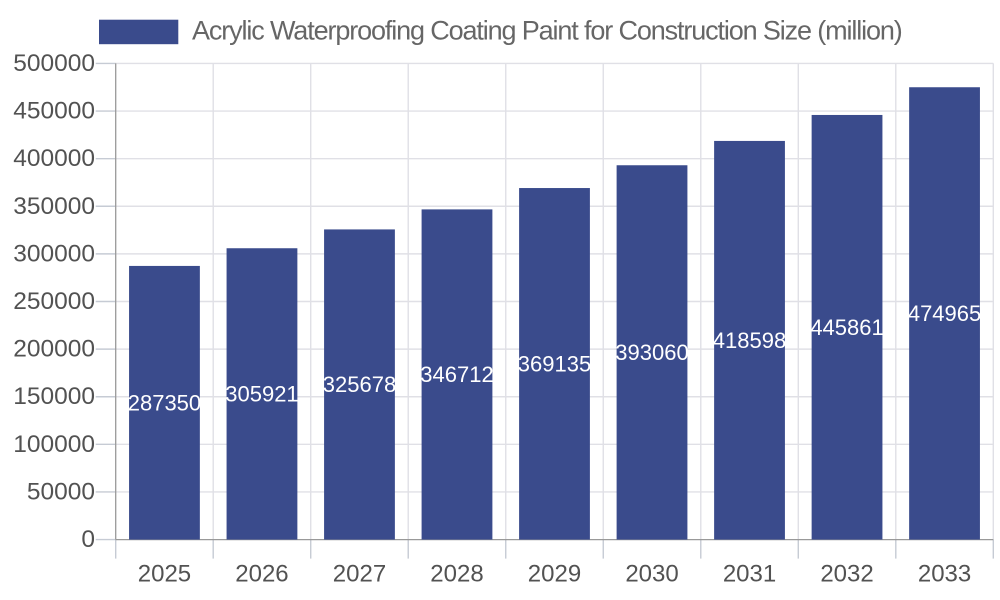  I want to click on svg-text: 305921, so click(261, 393).